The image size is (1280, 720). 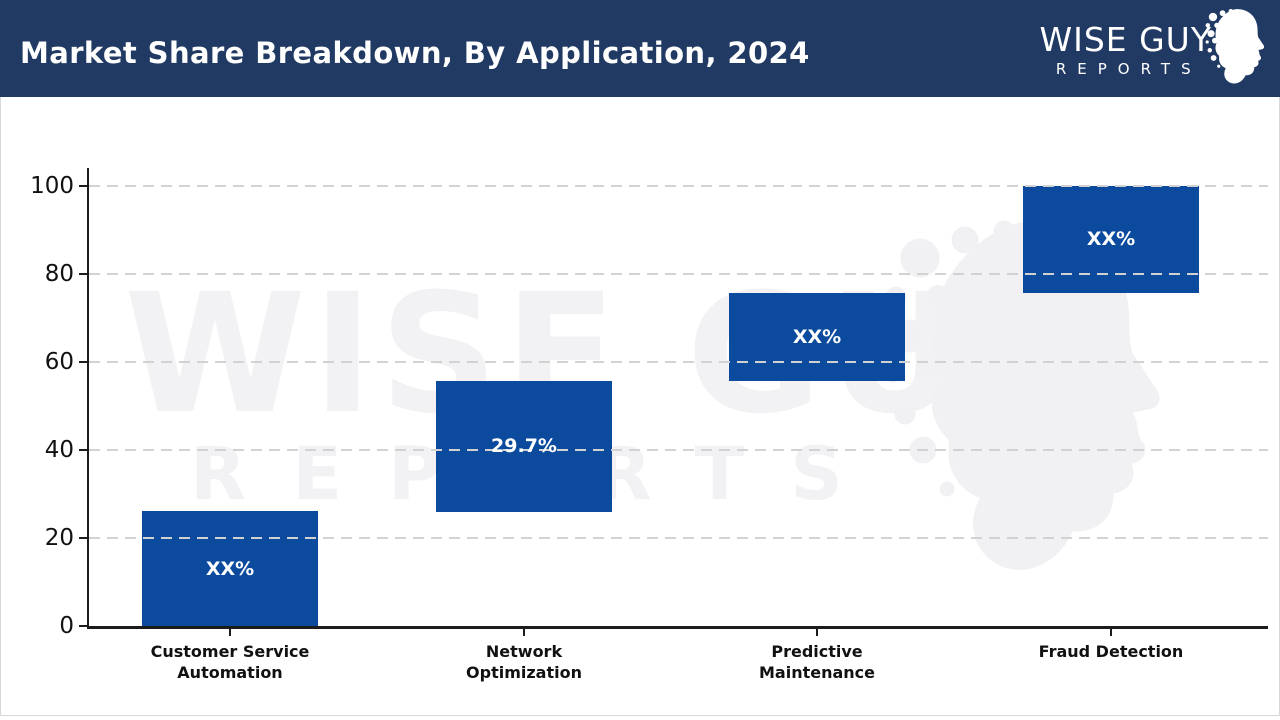 What do you see at coordinates (1111, 651) in the screenshot?
I see `x-axis-label-fraud-detection: Fraud Detection` at bounding box center [1111, 651].